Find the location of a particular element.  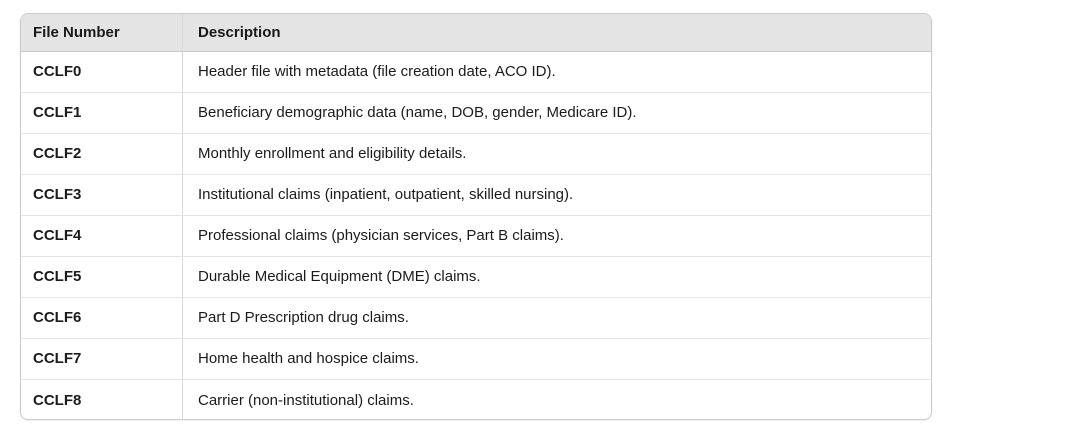

file-number-cell: CCLF3 is located at coordinates (102, 195).